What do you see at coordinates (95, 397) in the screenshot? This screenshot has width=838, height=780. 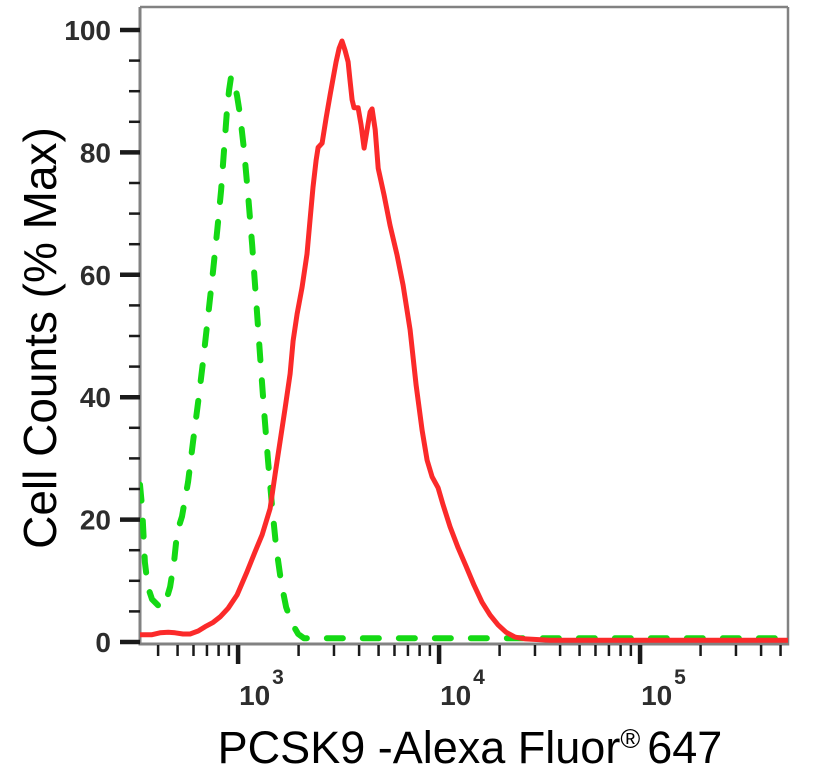 I see `y-tick-label: 40` at bounding box center [95, 397].